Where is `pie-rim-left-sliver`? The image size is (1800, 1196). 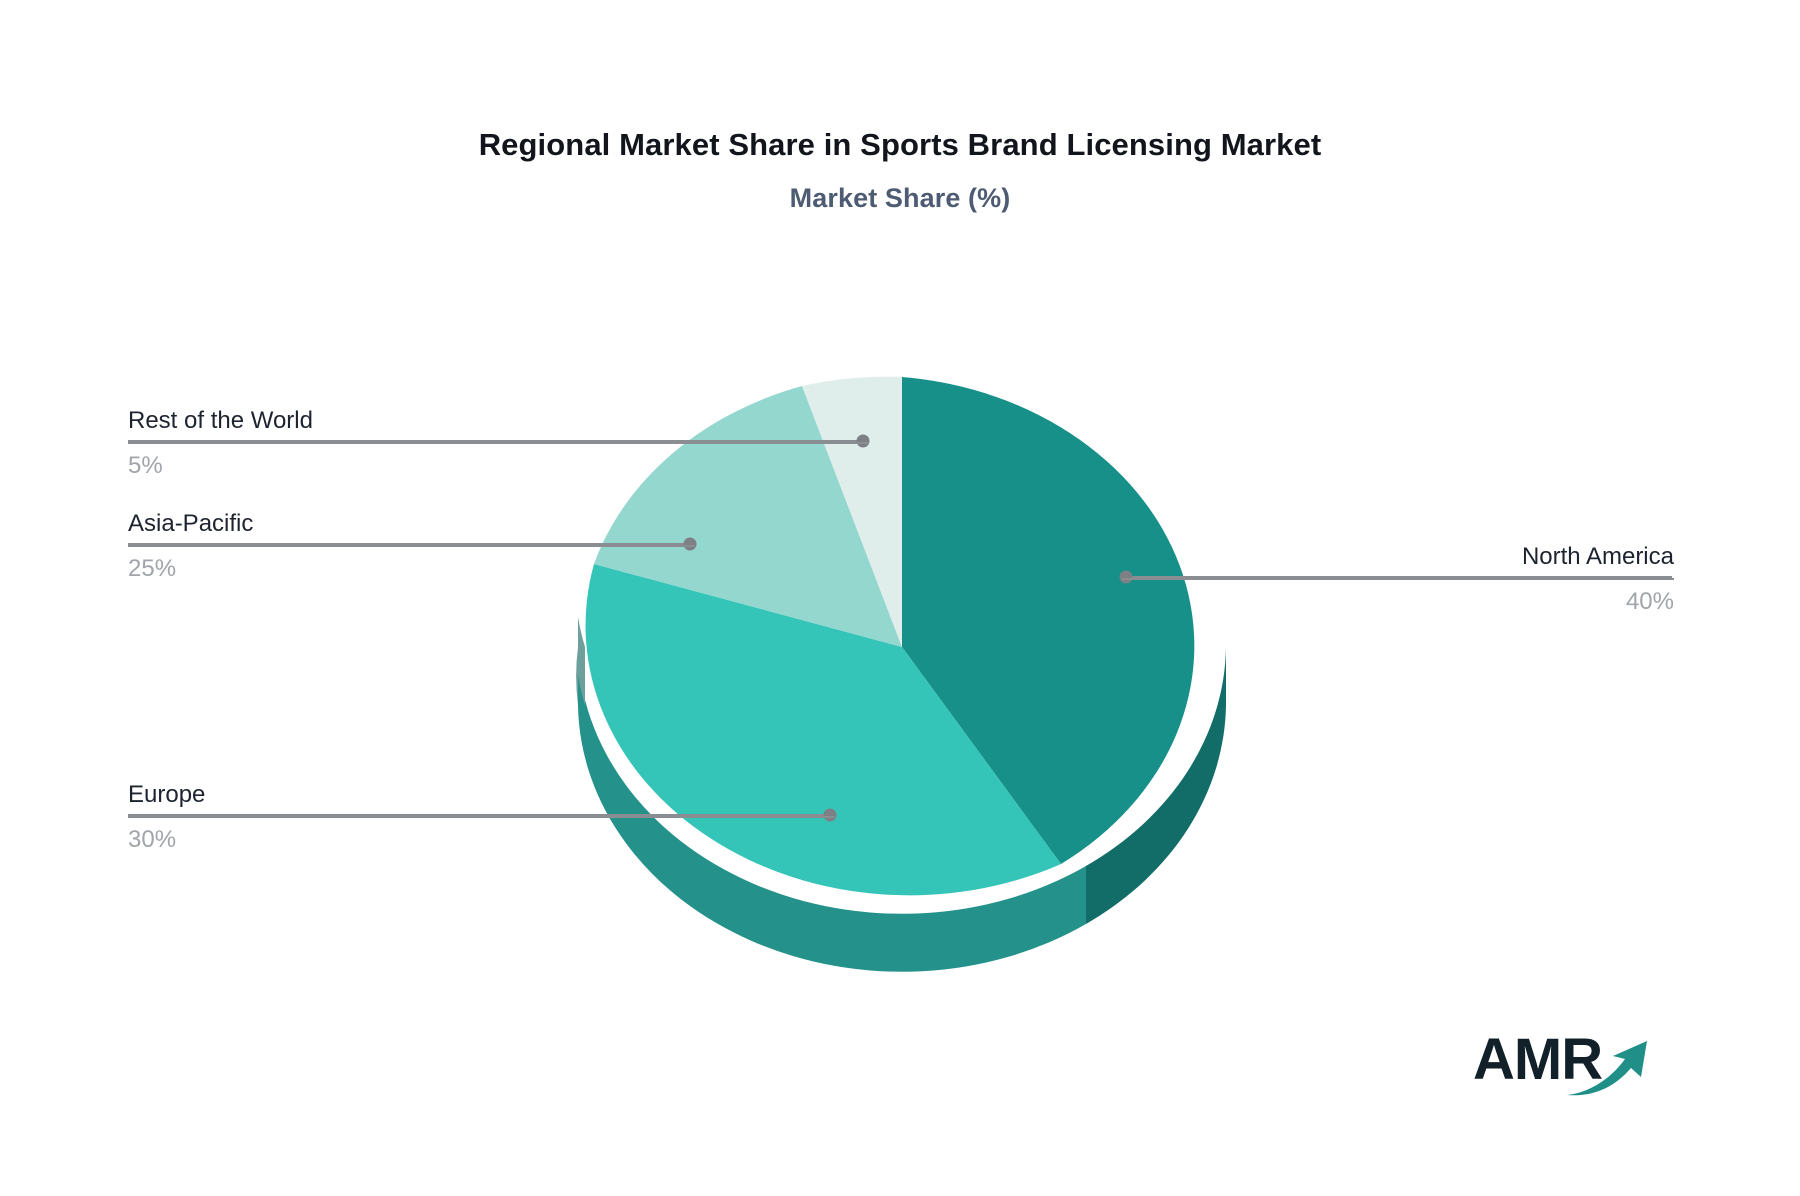 pie-rim-left-sliver is located at coordinates (581, 661).